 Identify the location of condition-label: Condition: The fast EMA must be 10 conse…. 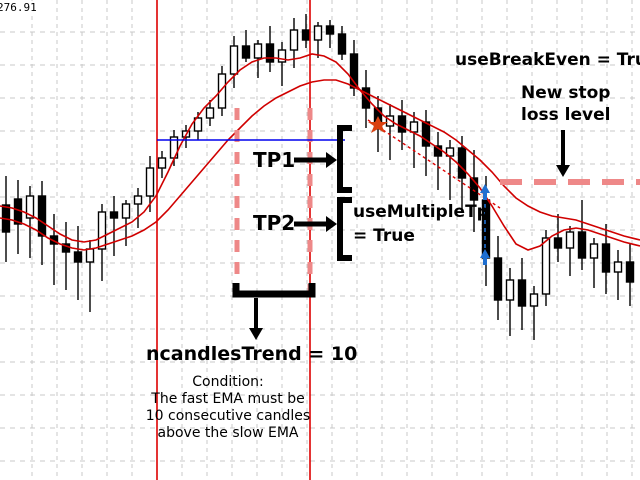
(228, 407).